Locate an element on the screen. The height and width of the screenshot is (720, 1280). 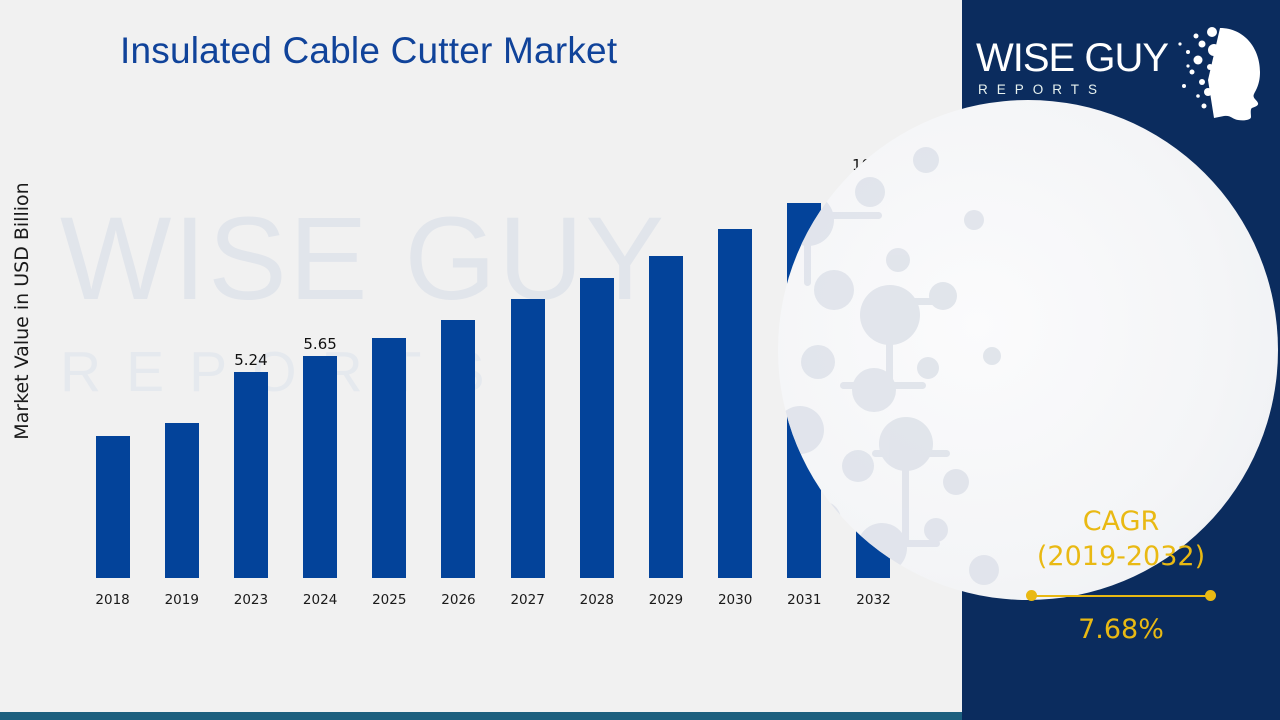
x-axis-tick: 2029 is located at coordinates (666, 600).